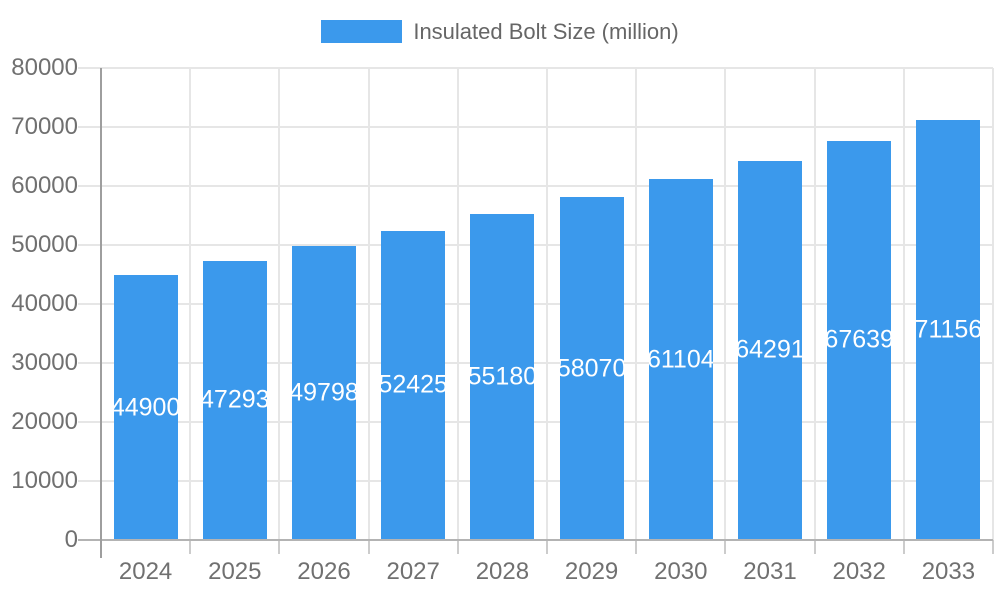 The image size is (1000, 600). Describe the element at coordinates (413, 571) in the screenshot. I see `x-axis-label: 2027` at that location.